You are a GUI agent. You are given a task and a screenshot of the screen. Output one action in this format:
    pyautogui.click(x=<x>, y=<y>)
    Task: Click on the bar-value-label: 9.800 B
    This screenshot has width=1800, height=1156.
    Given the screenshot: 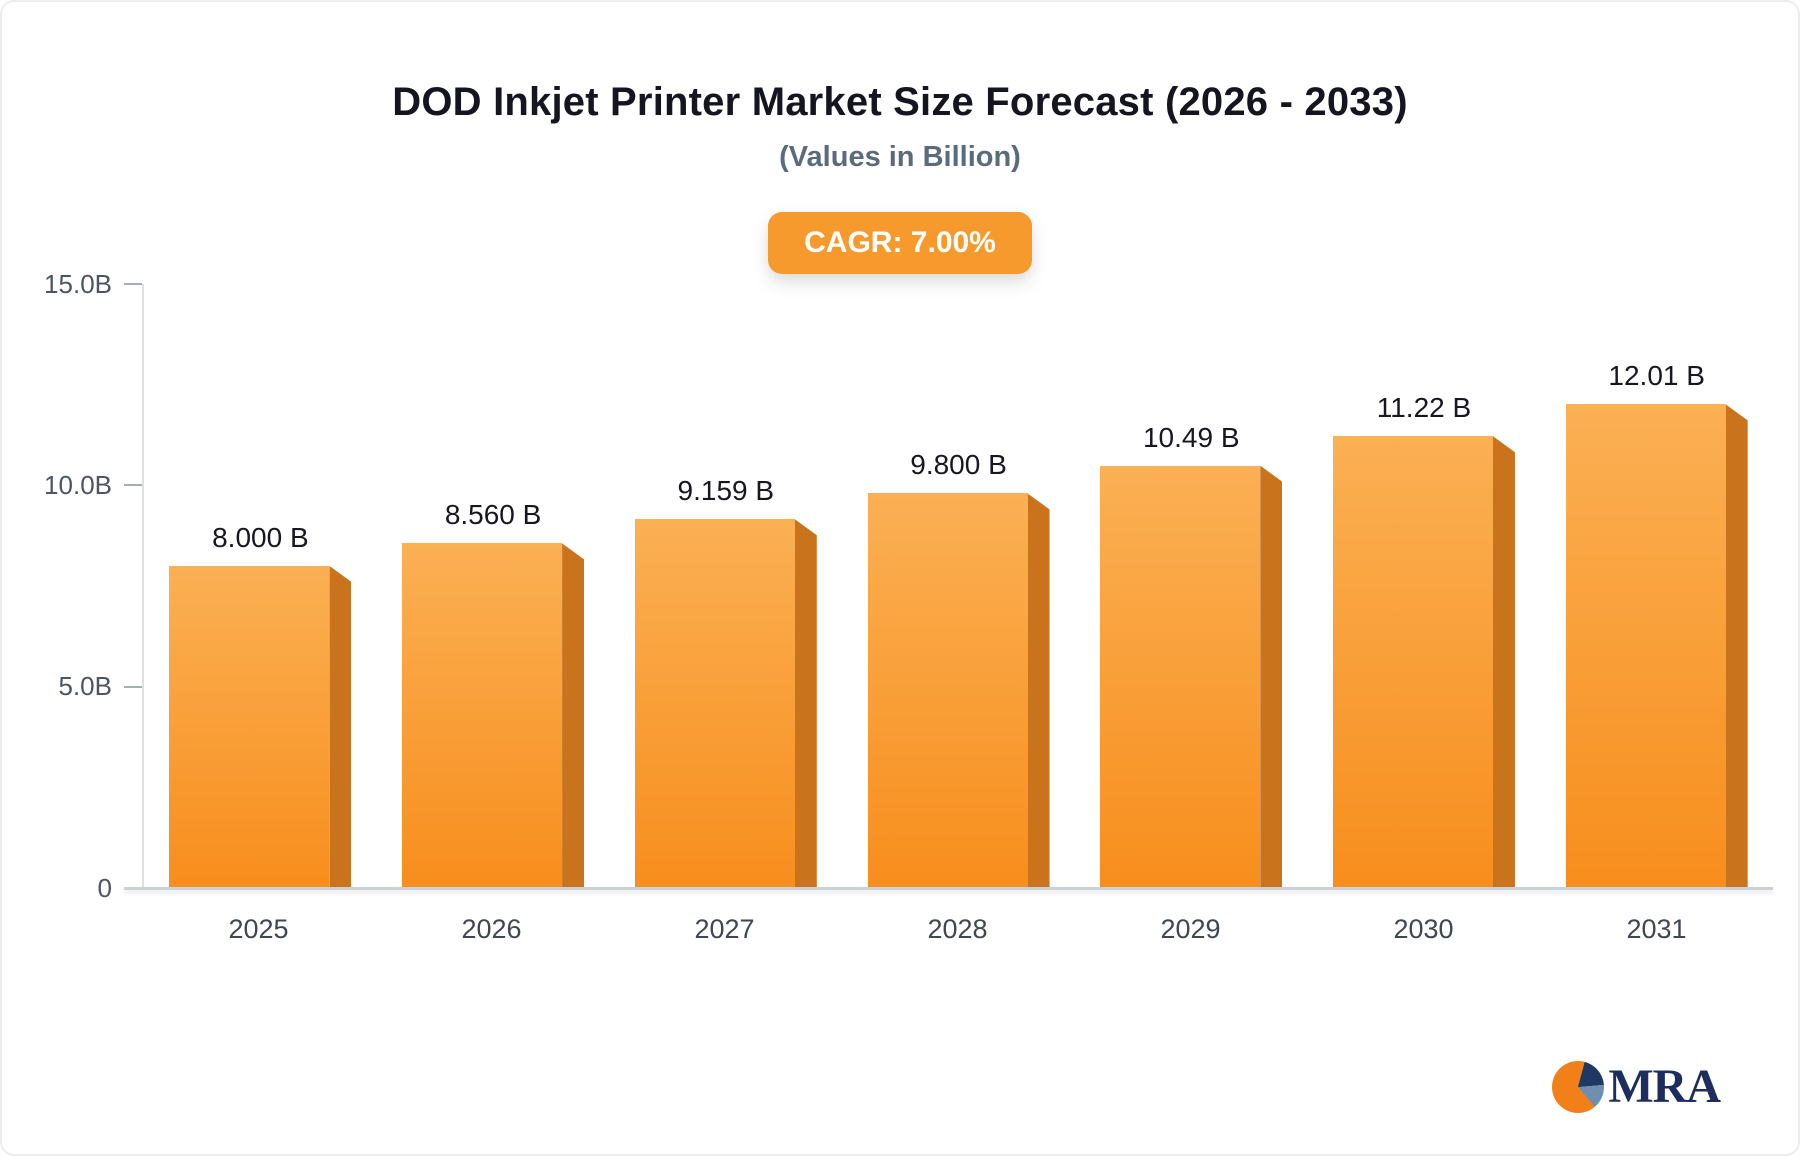 What is the action you would take?
    pyautogui.click(x=958, y=465)
    